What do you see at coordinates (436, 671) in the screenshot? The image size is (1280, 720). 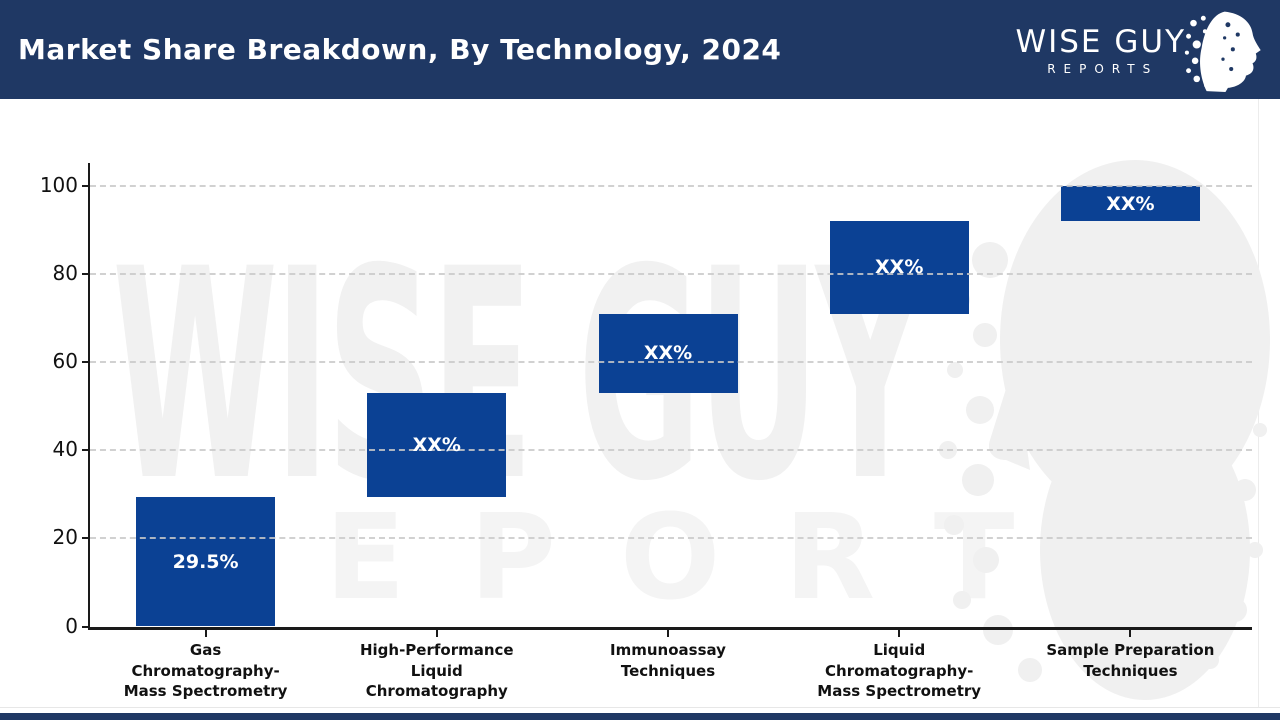 I see `category-label: High-Performance Liquid Chromatography` at bounding box center [436, 671].